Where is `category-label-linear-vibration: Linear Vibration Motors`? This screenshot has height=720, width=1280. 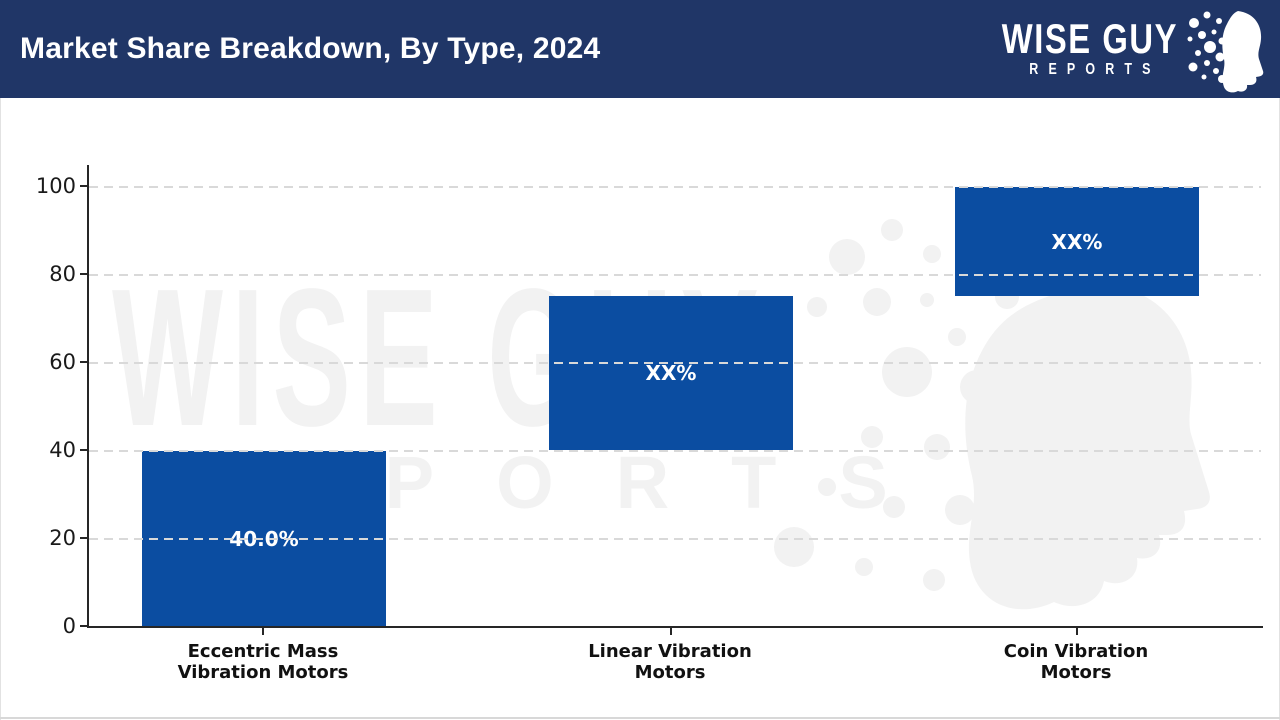 category-label-linear-vibration: Linear Vibration Motors is located at coordinates (670, 662).